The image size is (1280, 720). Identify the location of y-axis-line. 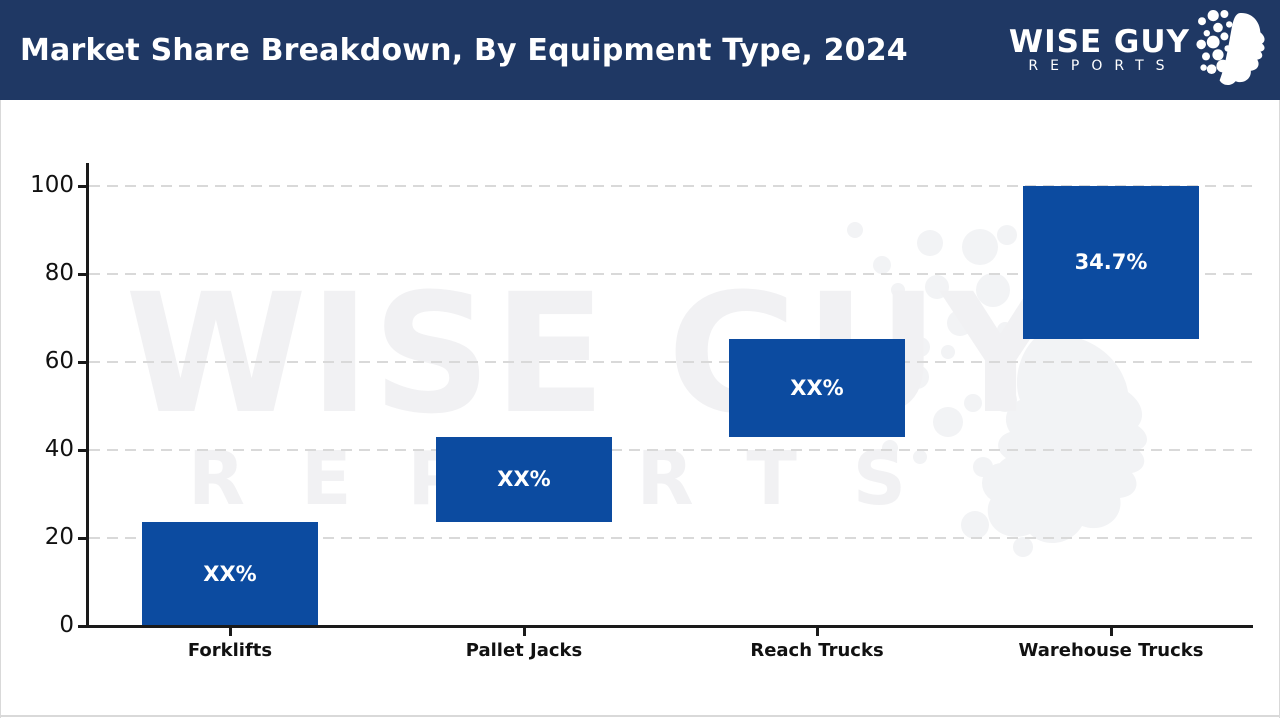
(87, 395).